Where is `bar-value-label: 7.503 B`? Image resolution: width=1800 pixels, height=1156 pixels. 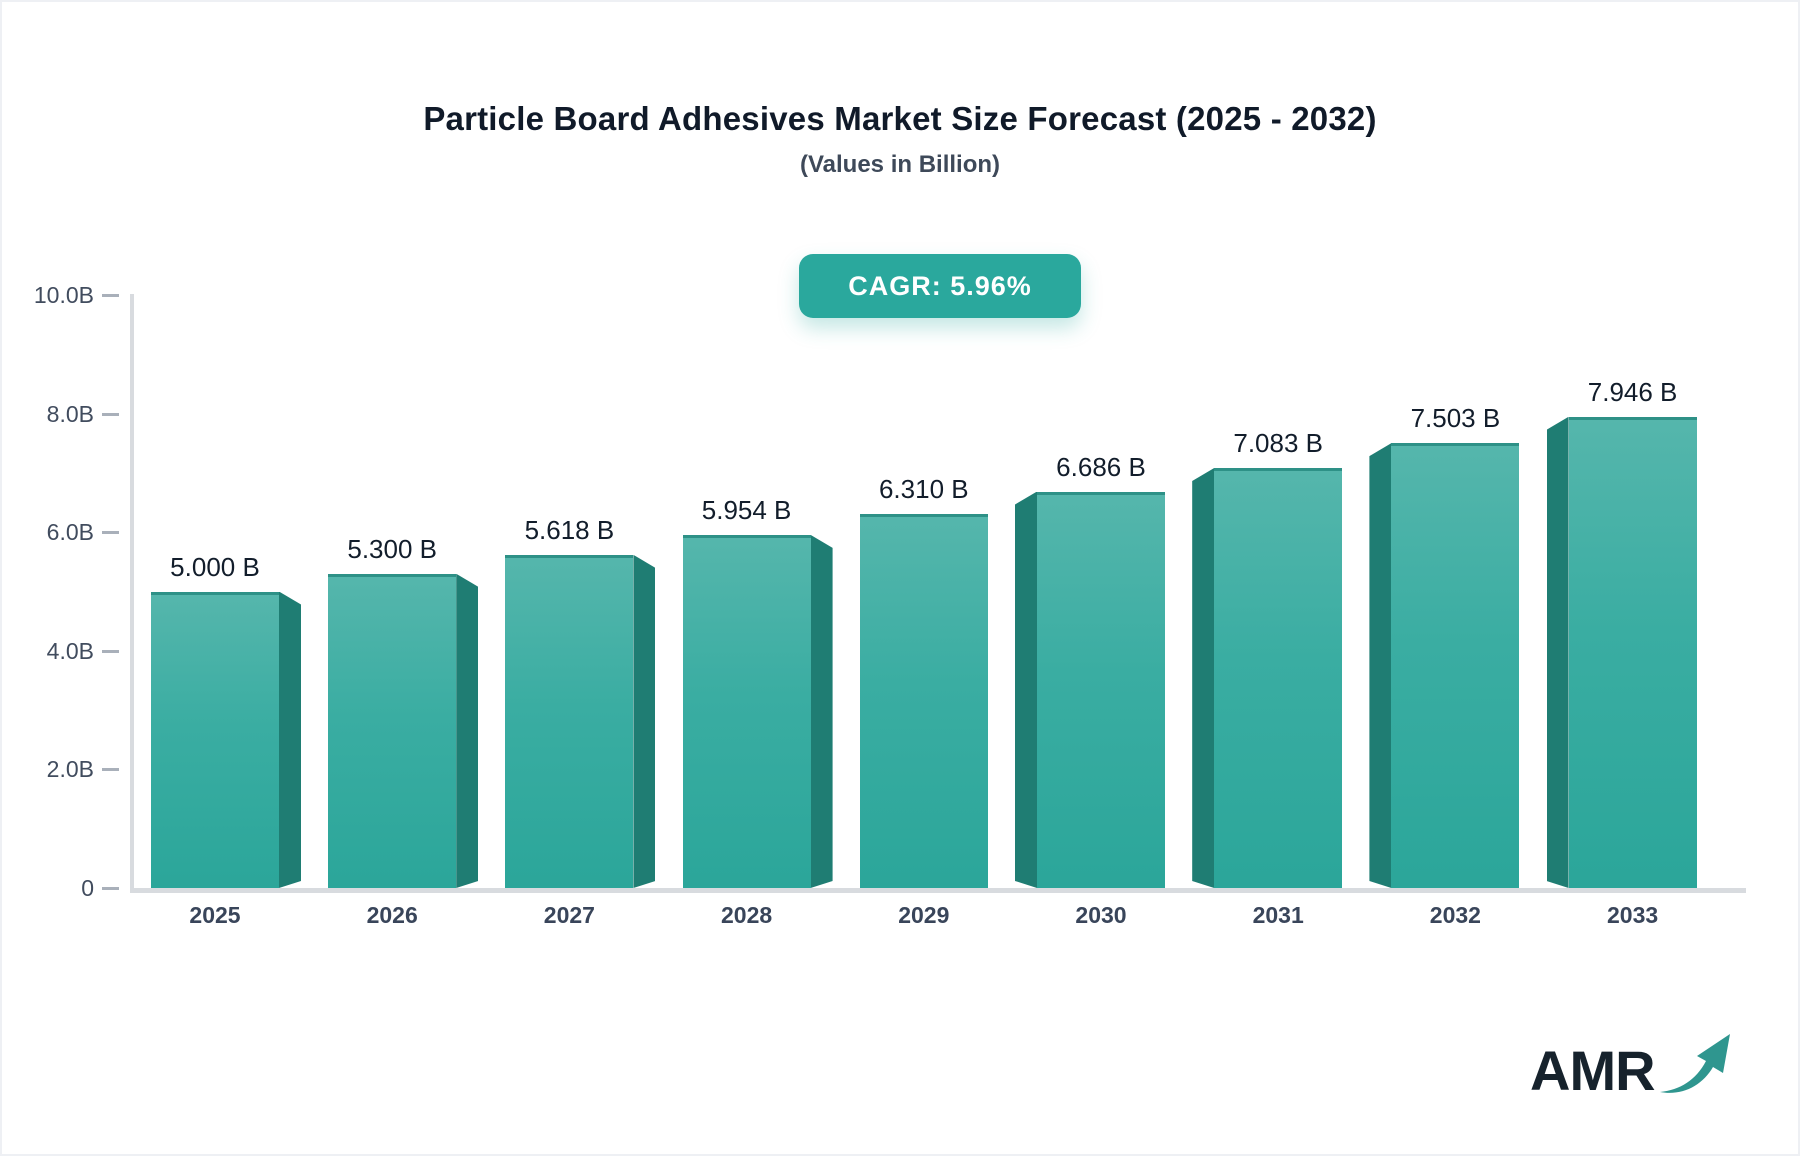 bar-value-label: 7.503 B is located at coordinates (1455, 418).